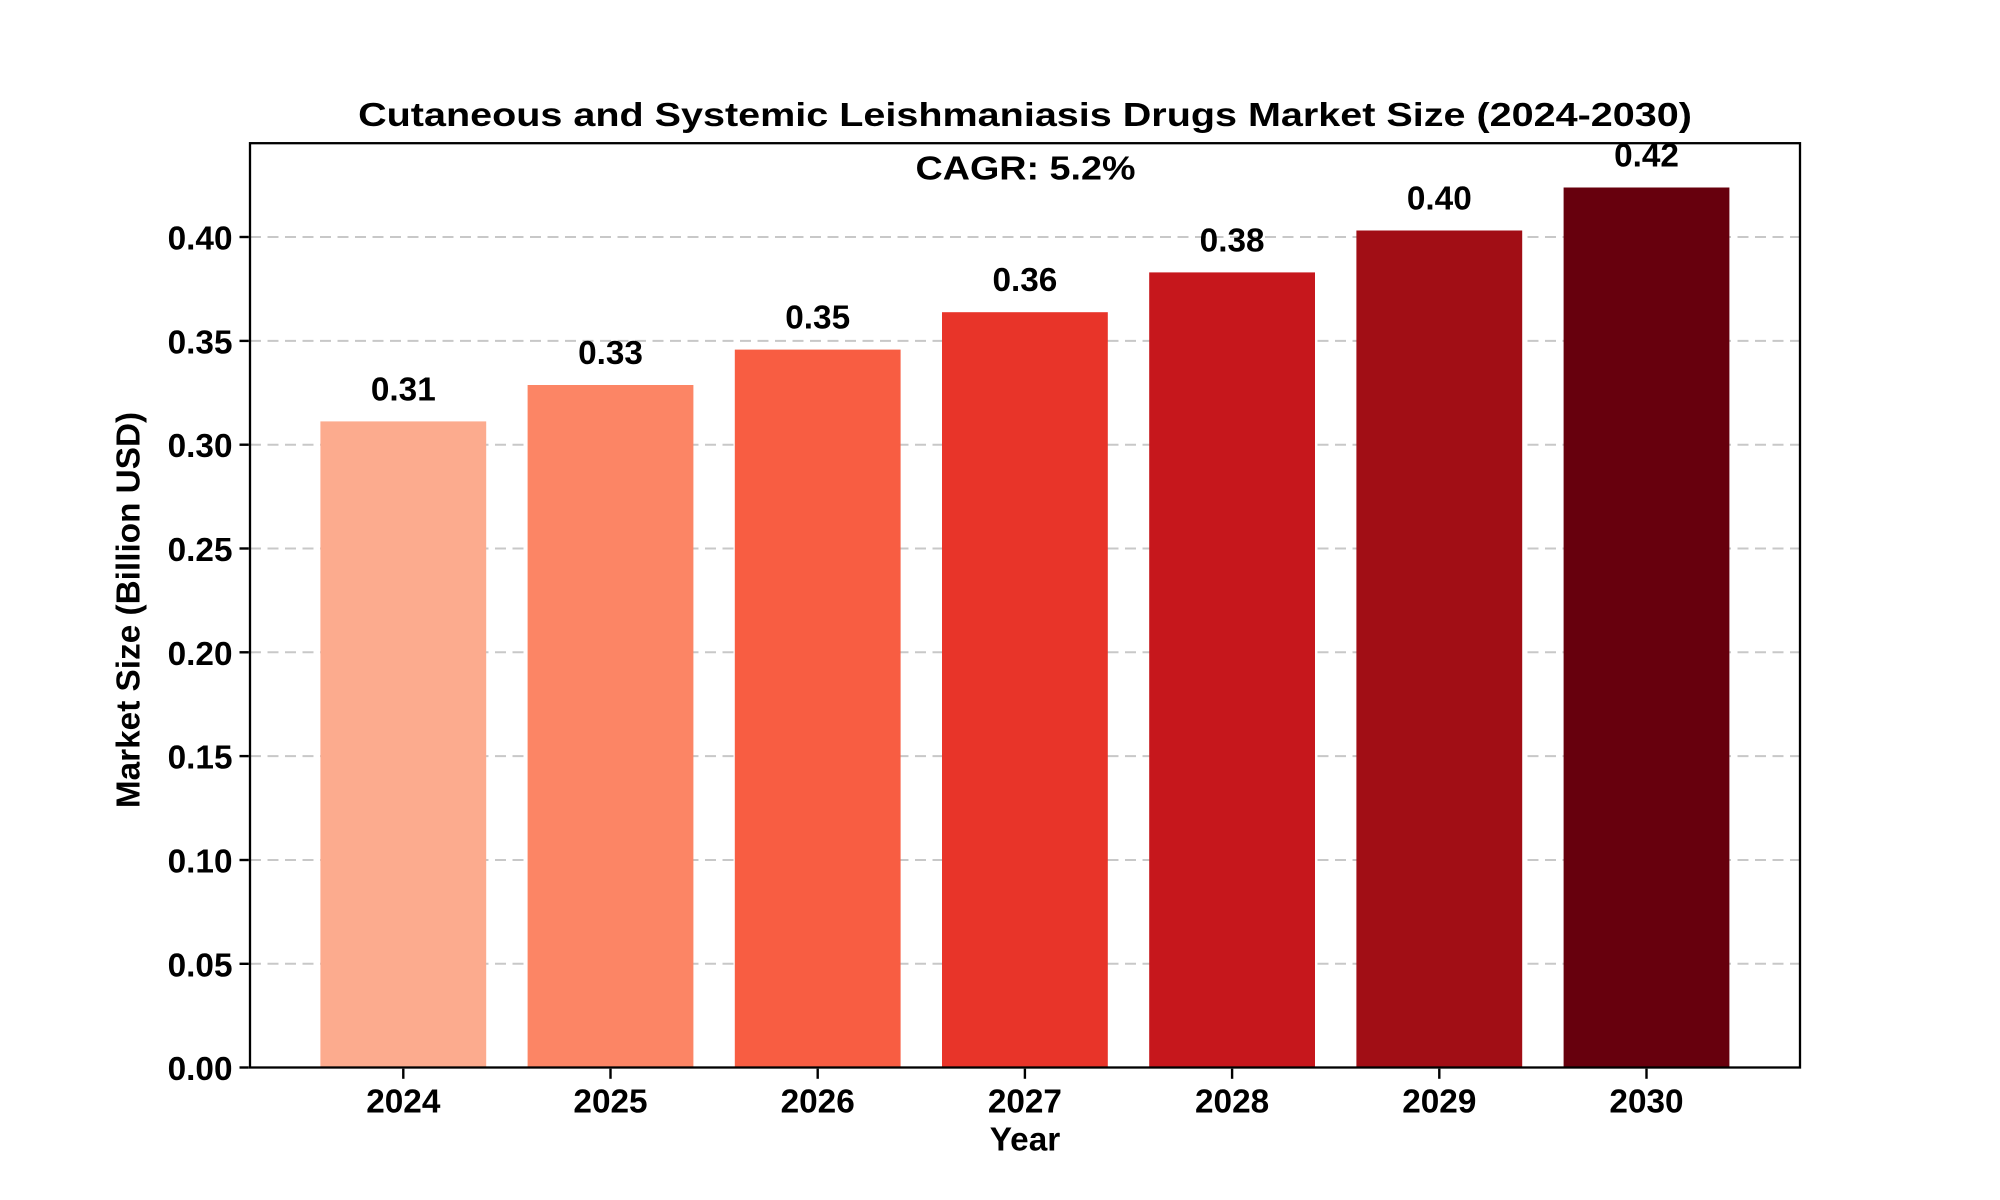 The height and width of the screenshot is (1200, 2000). I want to click on svg-text: Market Size (Billion USD), so click(129, 610).